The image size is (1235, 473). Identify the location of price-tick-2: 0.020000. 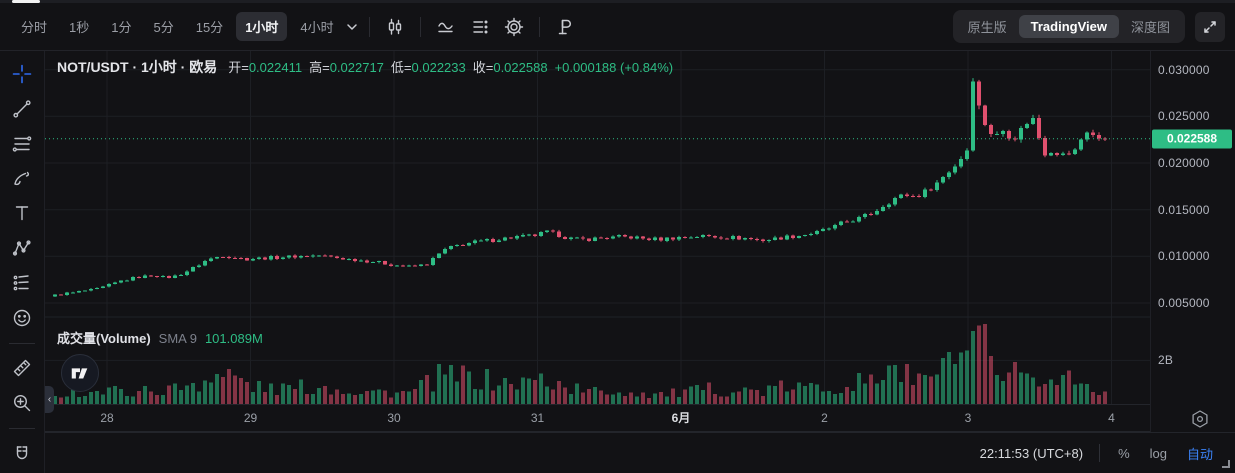
(1184, 163).